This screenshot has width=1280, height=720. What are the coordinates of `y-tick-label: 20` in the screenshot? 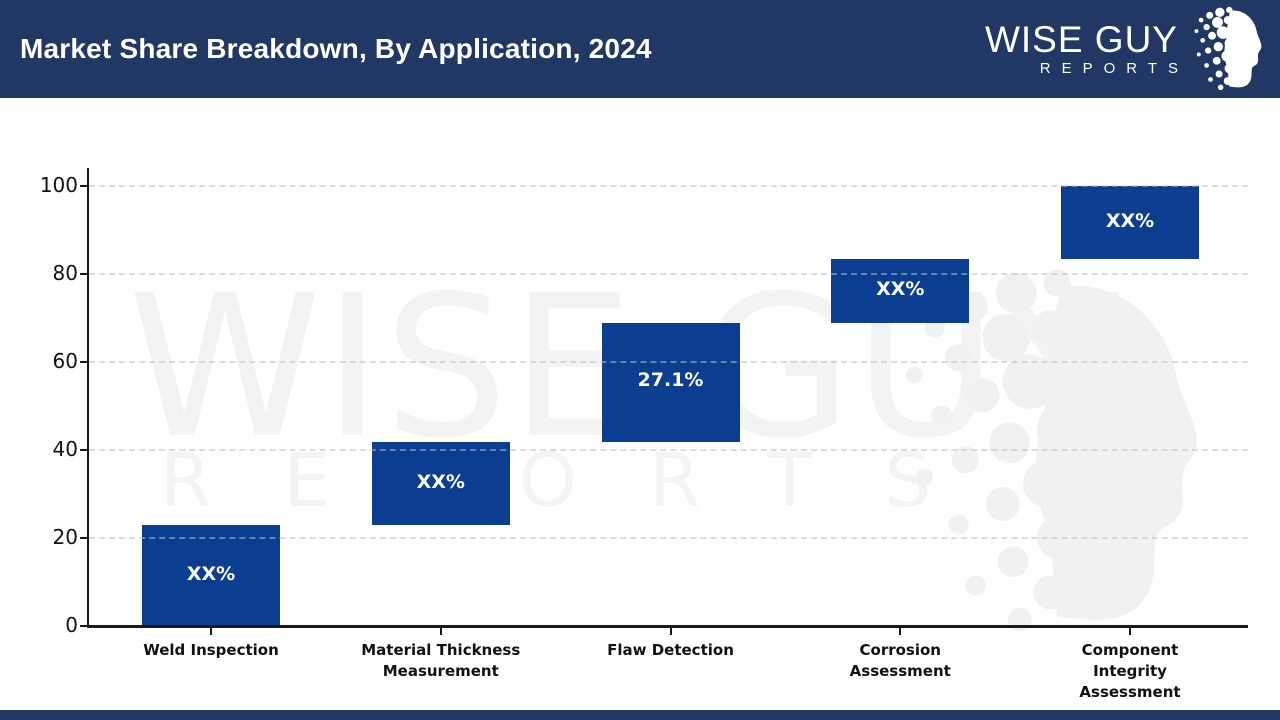 It's located at (65, 537).